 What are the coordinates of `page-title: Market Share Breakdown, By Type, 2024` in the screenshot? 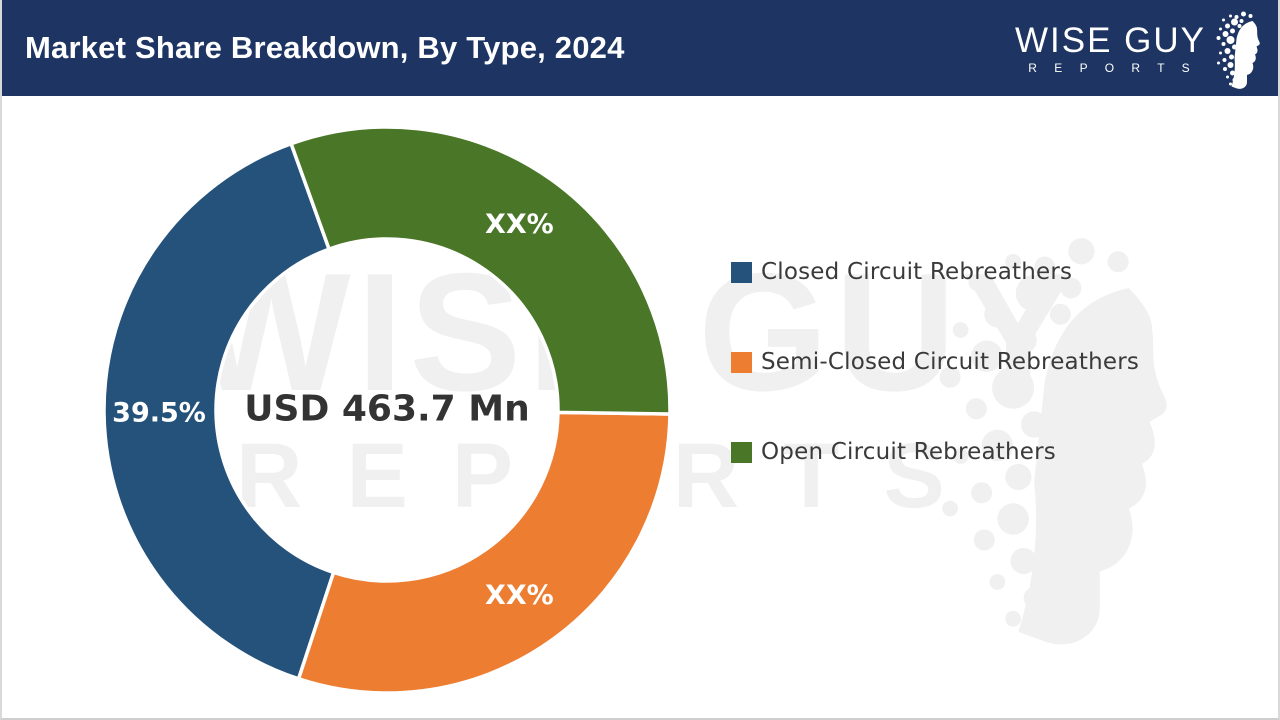 It's located at (325, 47).